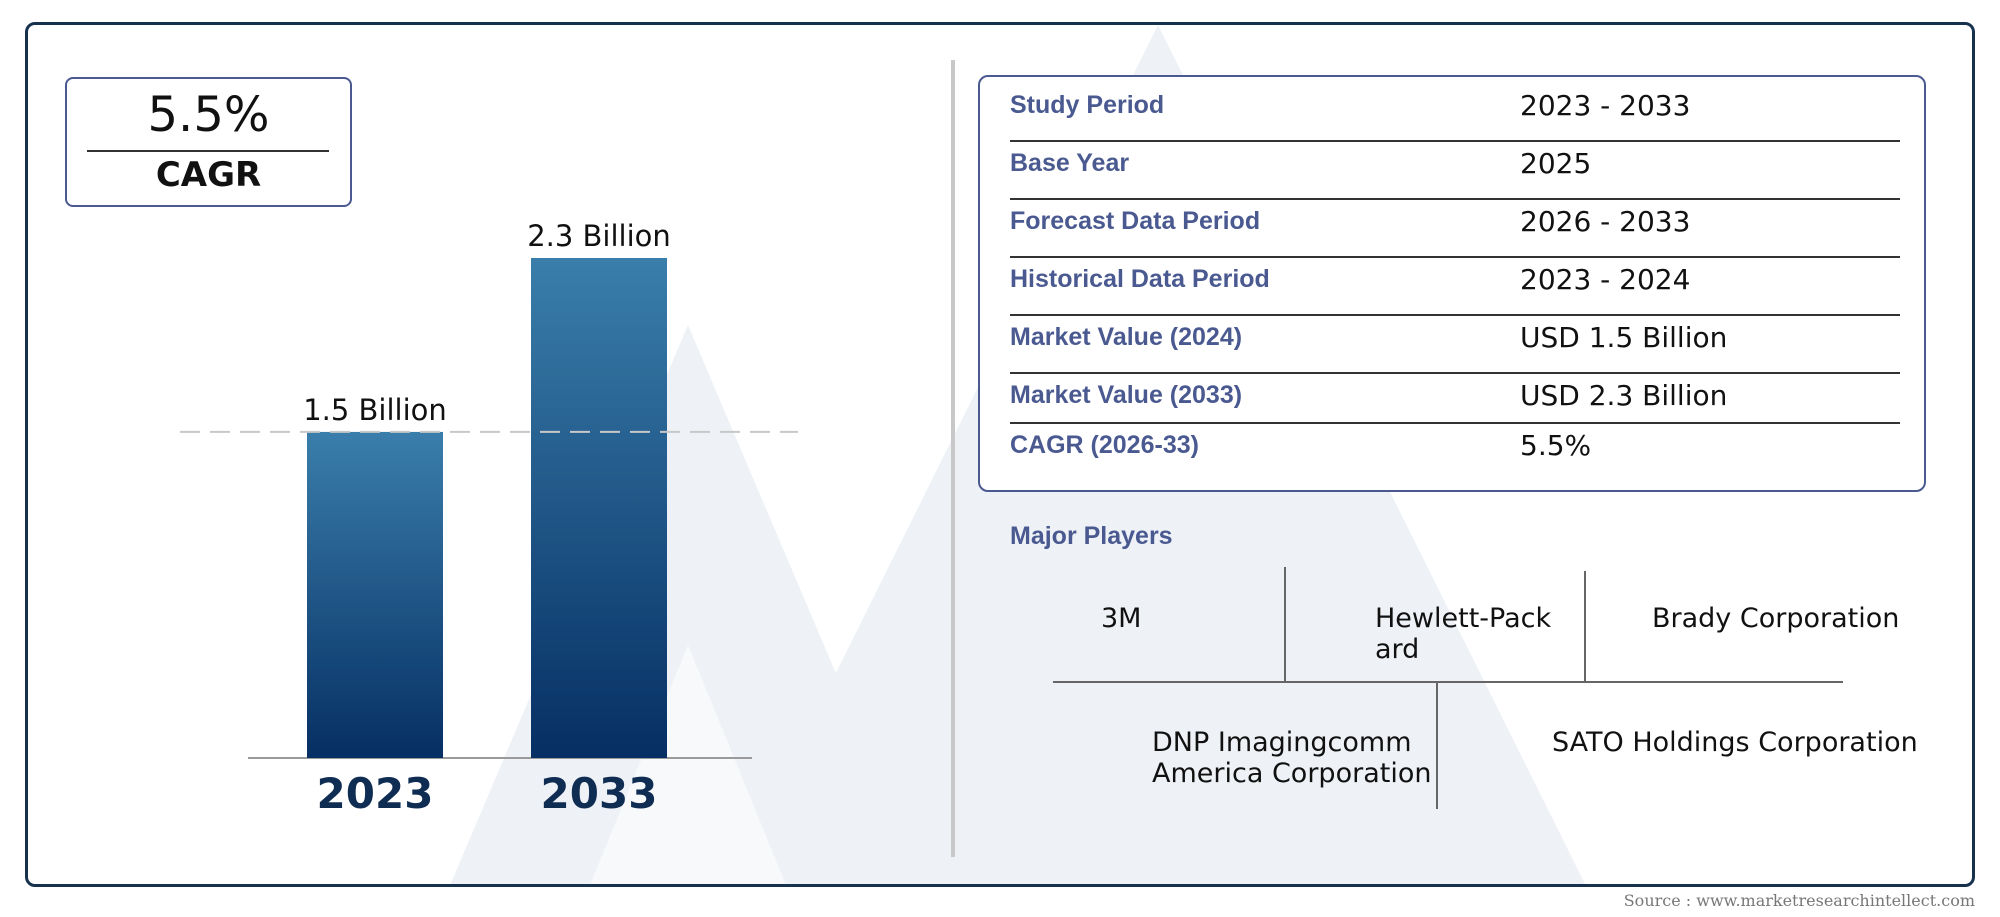  What do you see at coordinates (1605, 105) in the screenshot?
I see `info-value: 2023 - 2033` at bounding box center [1605, 105].